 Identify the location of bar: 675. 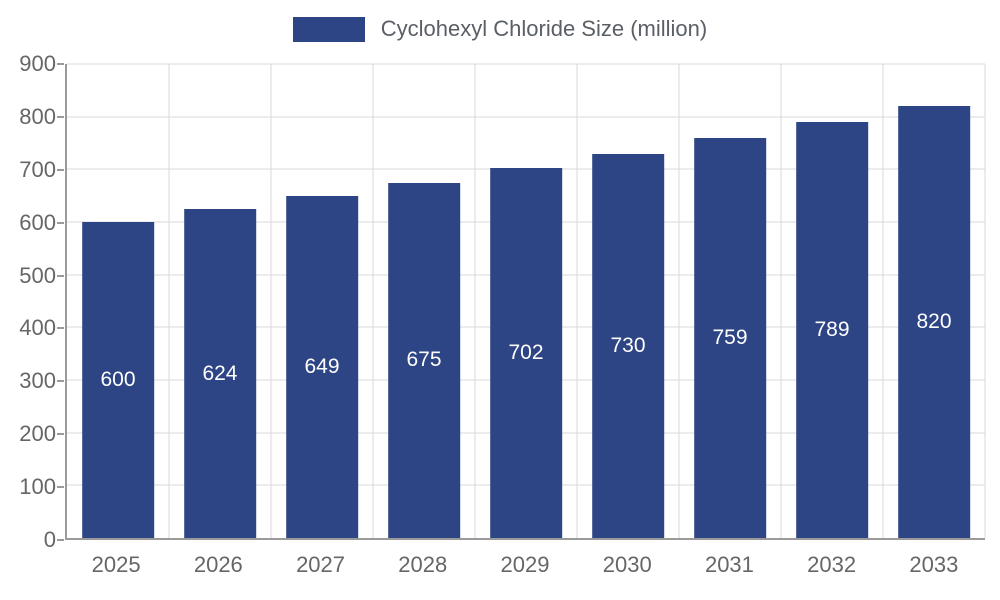
(424, 360).